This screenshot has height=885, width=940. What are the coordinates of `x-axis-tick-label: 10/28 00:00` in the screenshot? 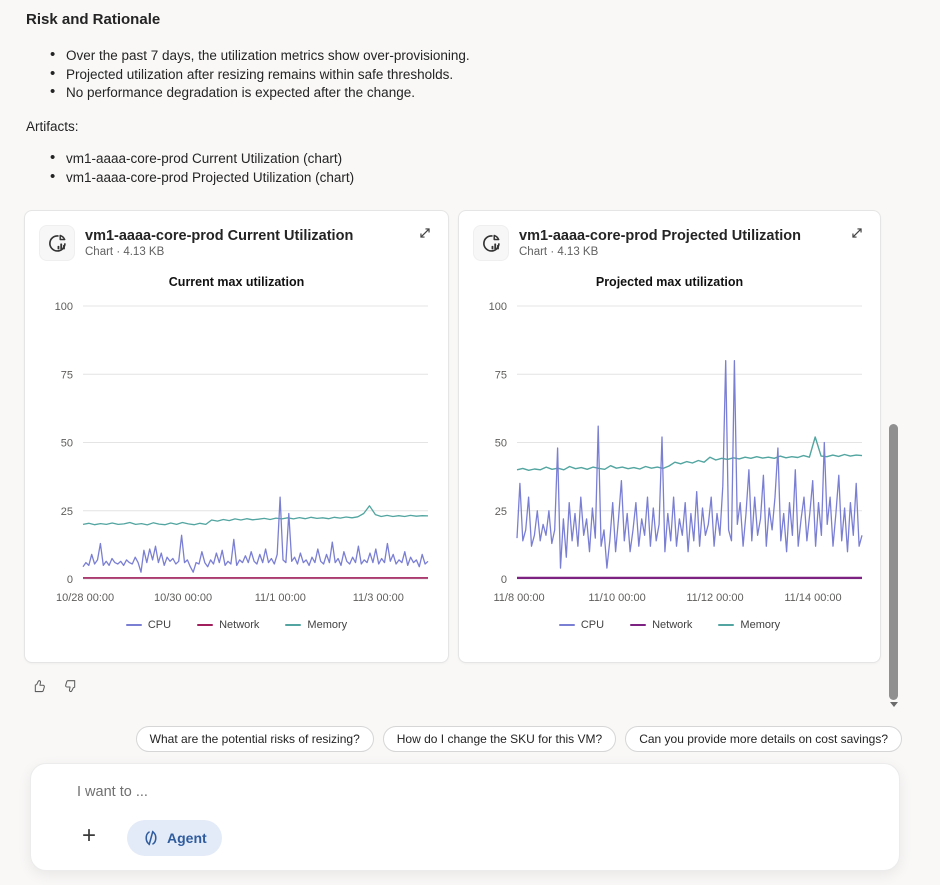 It's located at (85, 598).